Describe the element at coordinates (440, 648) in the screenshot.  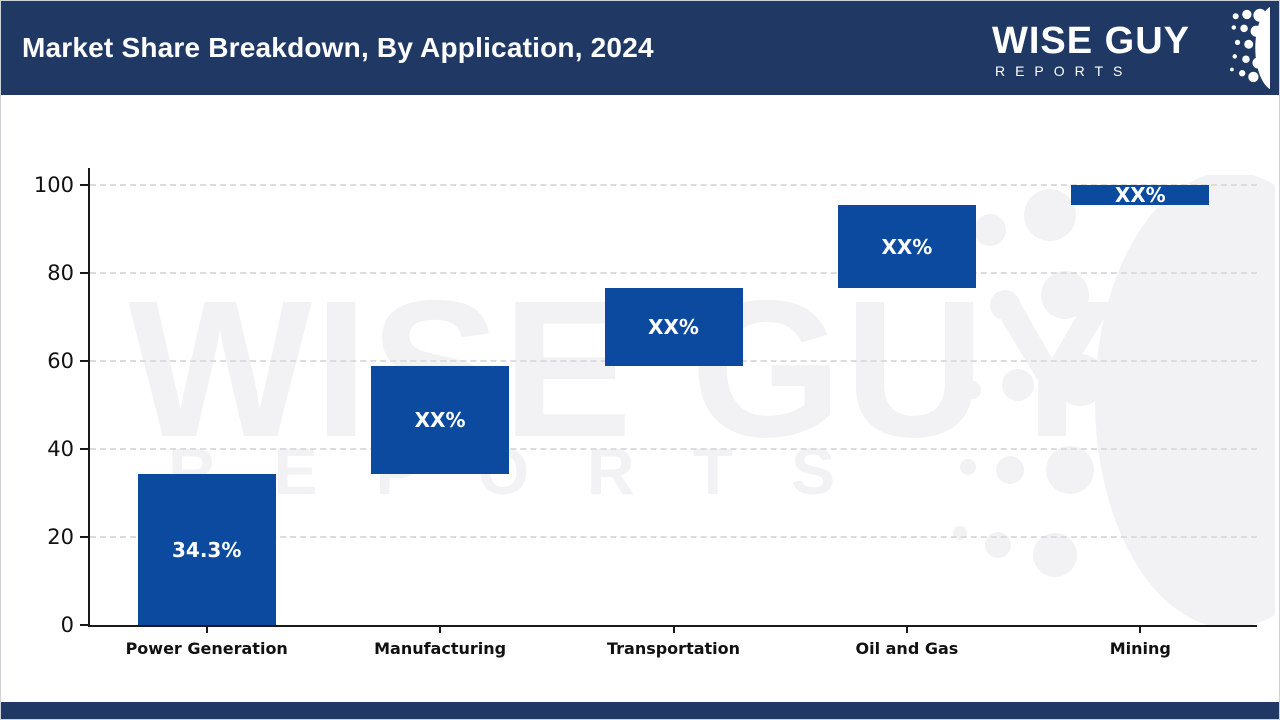
I see `x-axis-label-1: Manufacturing` at that location.